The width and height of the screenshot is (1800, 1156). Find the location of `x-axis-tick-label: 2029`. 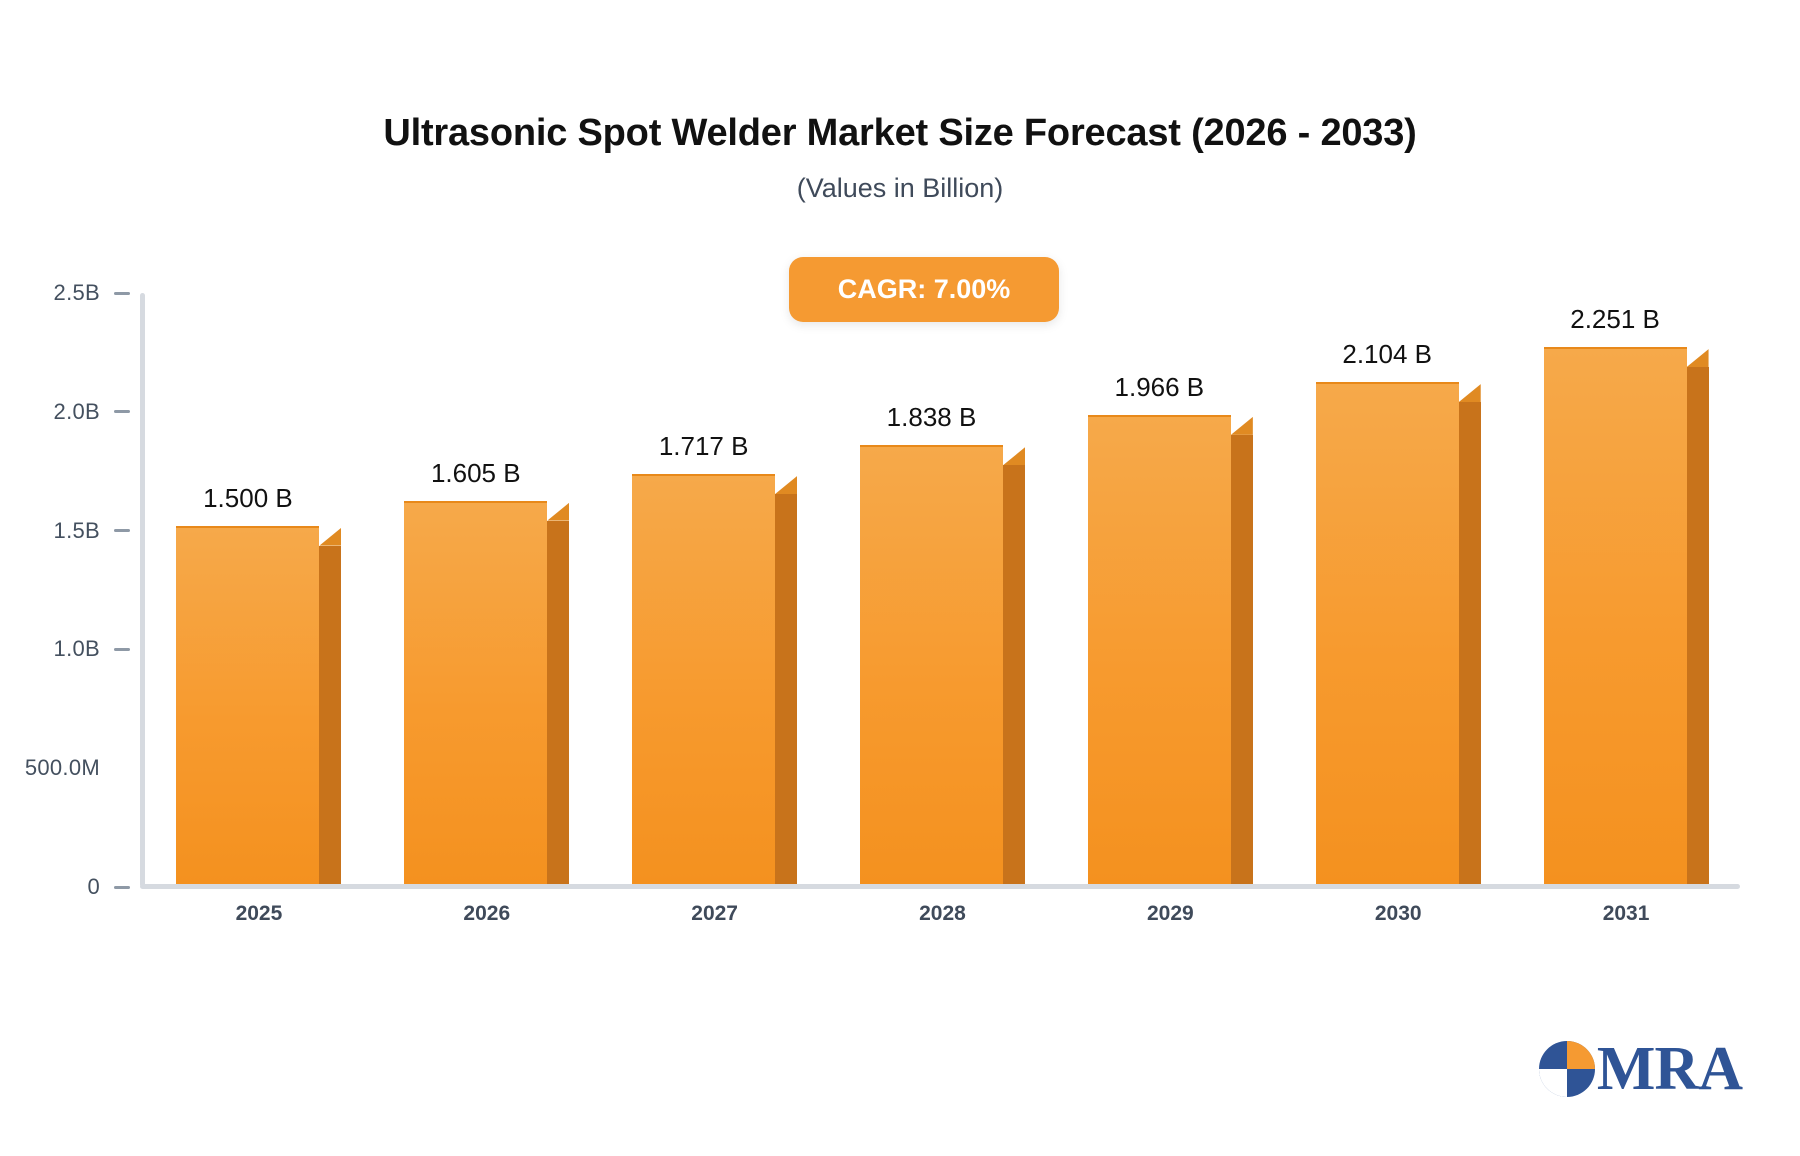

x-axis-tick-label: 2029 is located at coordinates (1170, 913).